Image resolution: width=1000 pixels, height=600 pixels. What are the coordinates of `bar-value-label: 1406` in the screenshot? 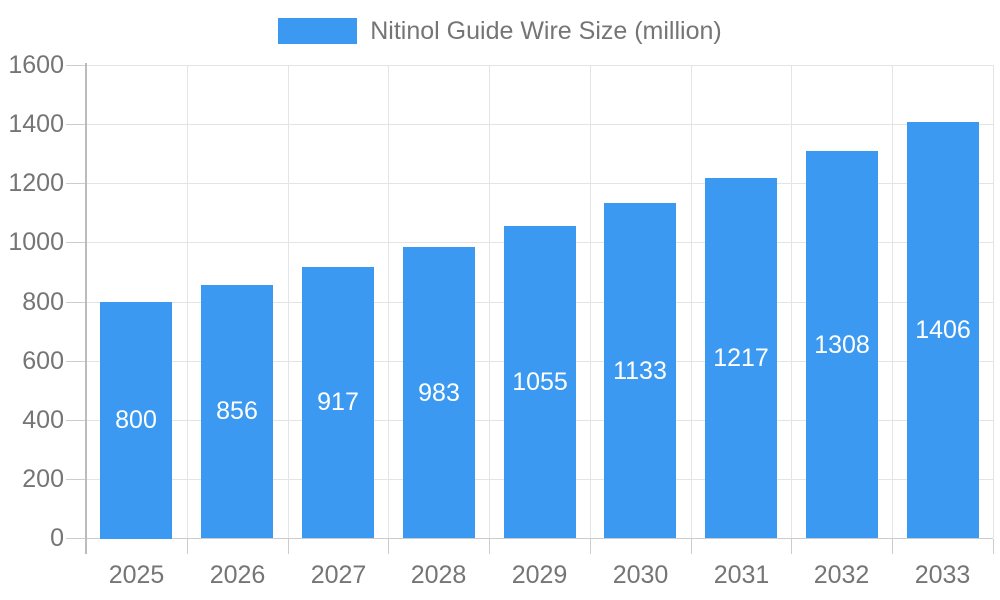 It's located at (943, 330).